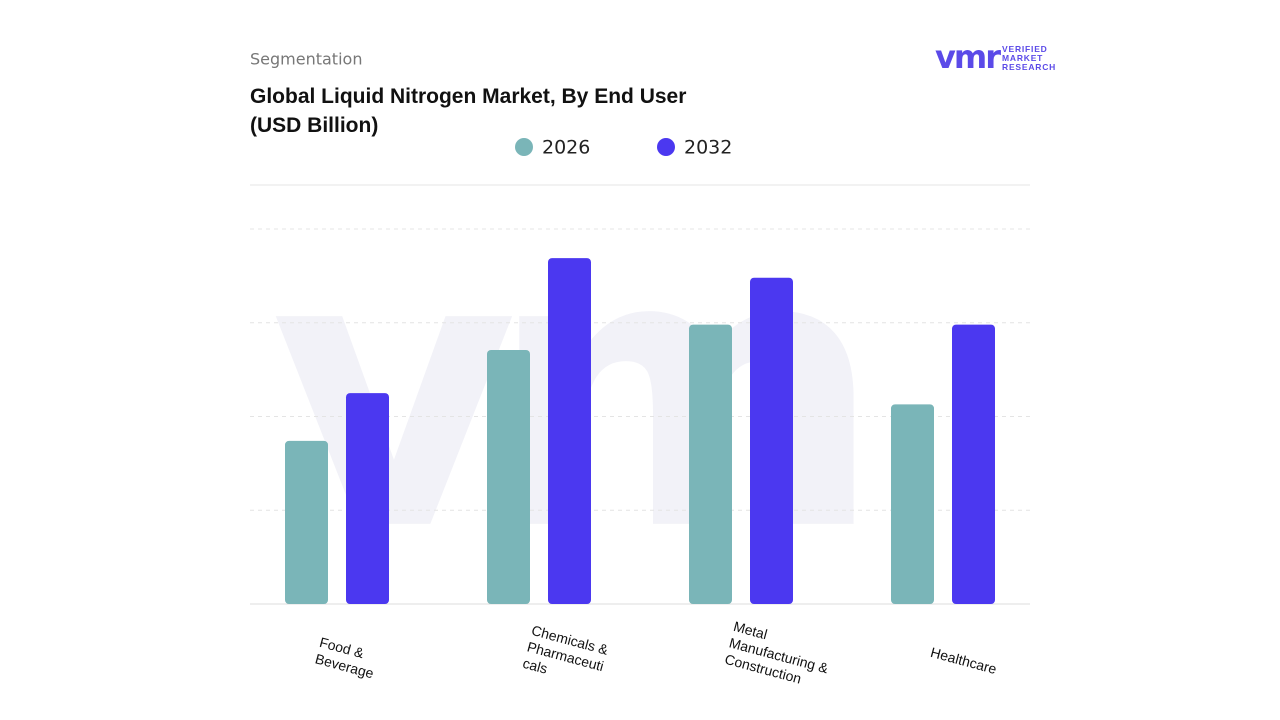  Describe the element at coordinates (566, 148) in the screenshot. I see `legend-label: 2026` at that location.